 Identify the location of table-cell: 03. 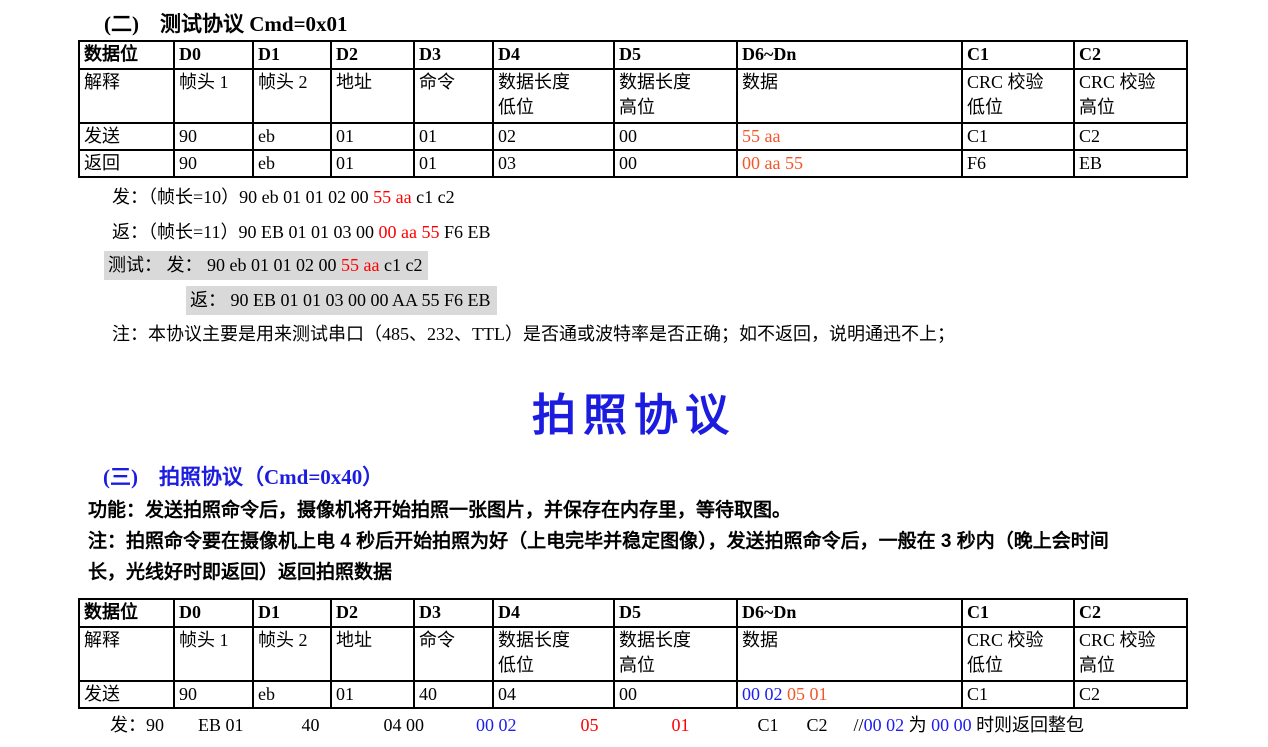
(553, 163).